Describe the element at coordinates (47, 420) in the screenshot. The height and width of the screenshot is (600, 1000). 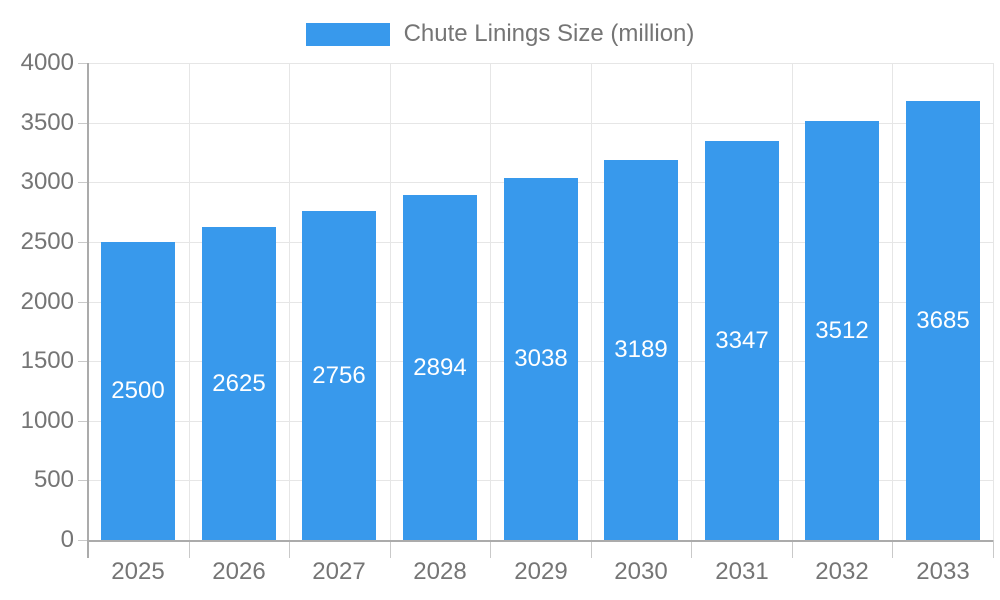
I see `y-axis-label: 1000` at that location.